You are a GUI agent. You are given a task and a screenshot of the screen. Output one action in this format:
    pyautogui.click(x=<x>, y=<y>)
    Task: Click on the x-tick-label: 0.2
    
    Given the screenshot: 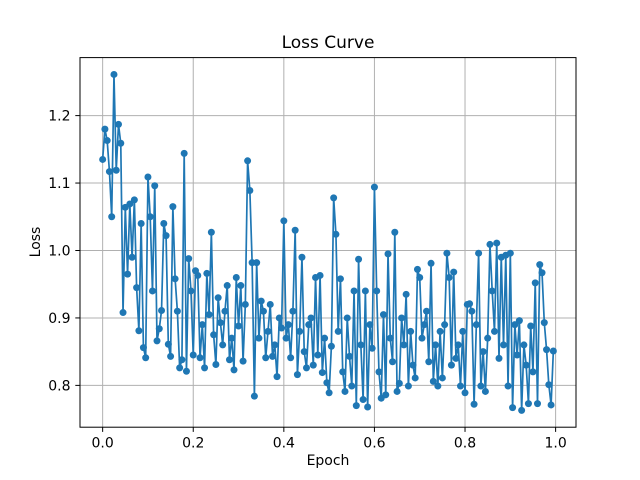 What is the action you would take?
    pyautogui.click(x=193, y=444)
    